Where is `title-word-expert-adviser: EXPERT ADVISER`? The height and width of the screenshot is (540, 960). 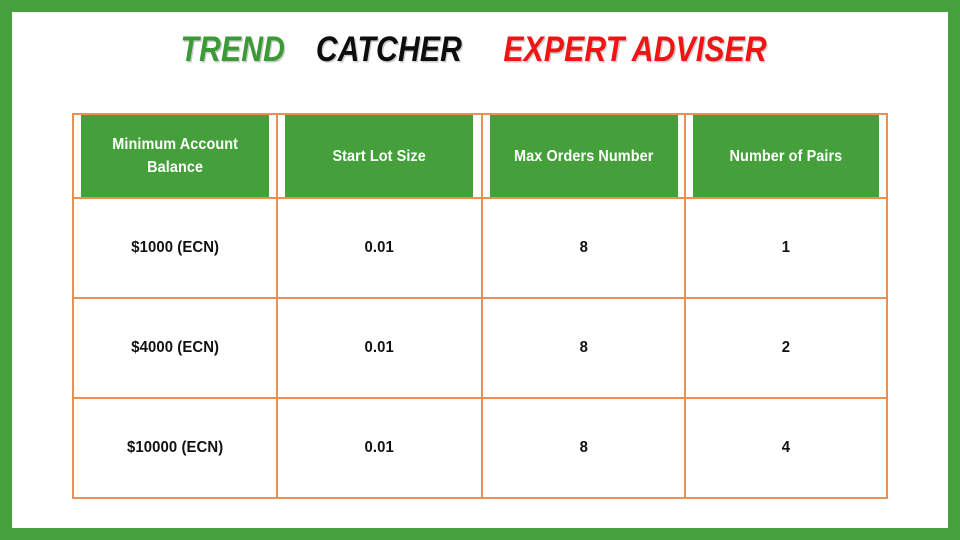 title-word-expert-adviser: EXPERT ADVISER is located at coordinates (635, 49).